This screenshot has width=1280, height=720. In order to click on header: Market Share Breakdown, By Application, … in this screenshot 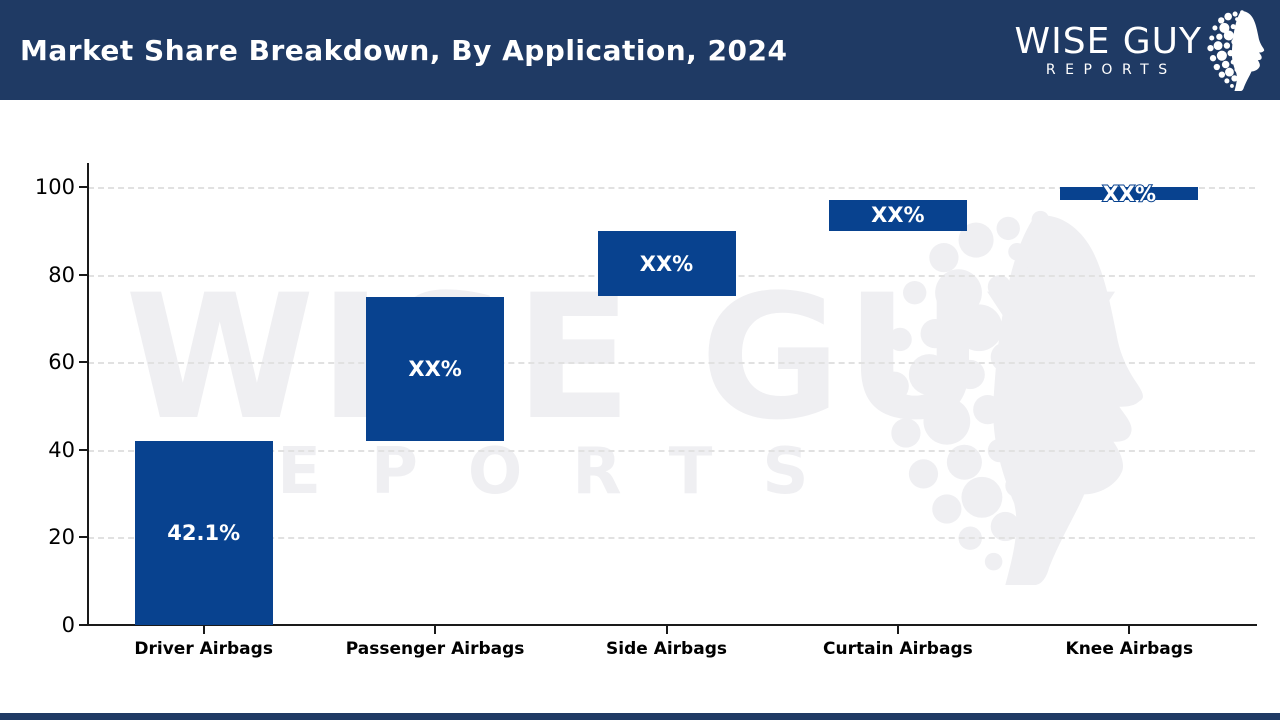, I will do `click(640, 50)`.